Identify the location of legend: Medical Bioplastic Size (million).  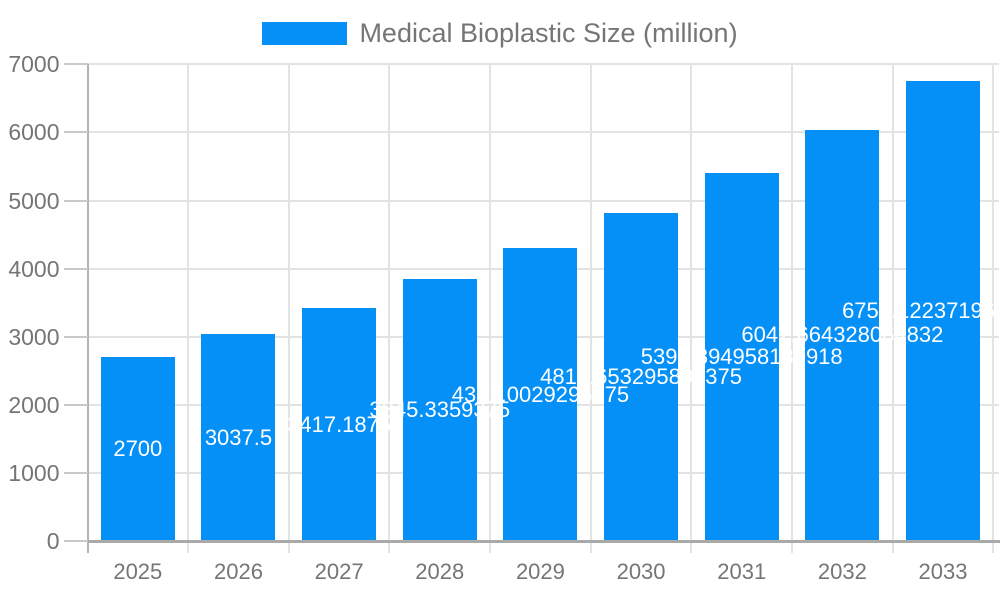
(500, 33).